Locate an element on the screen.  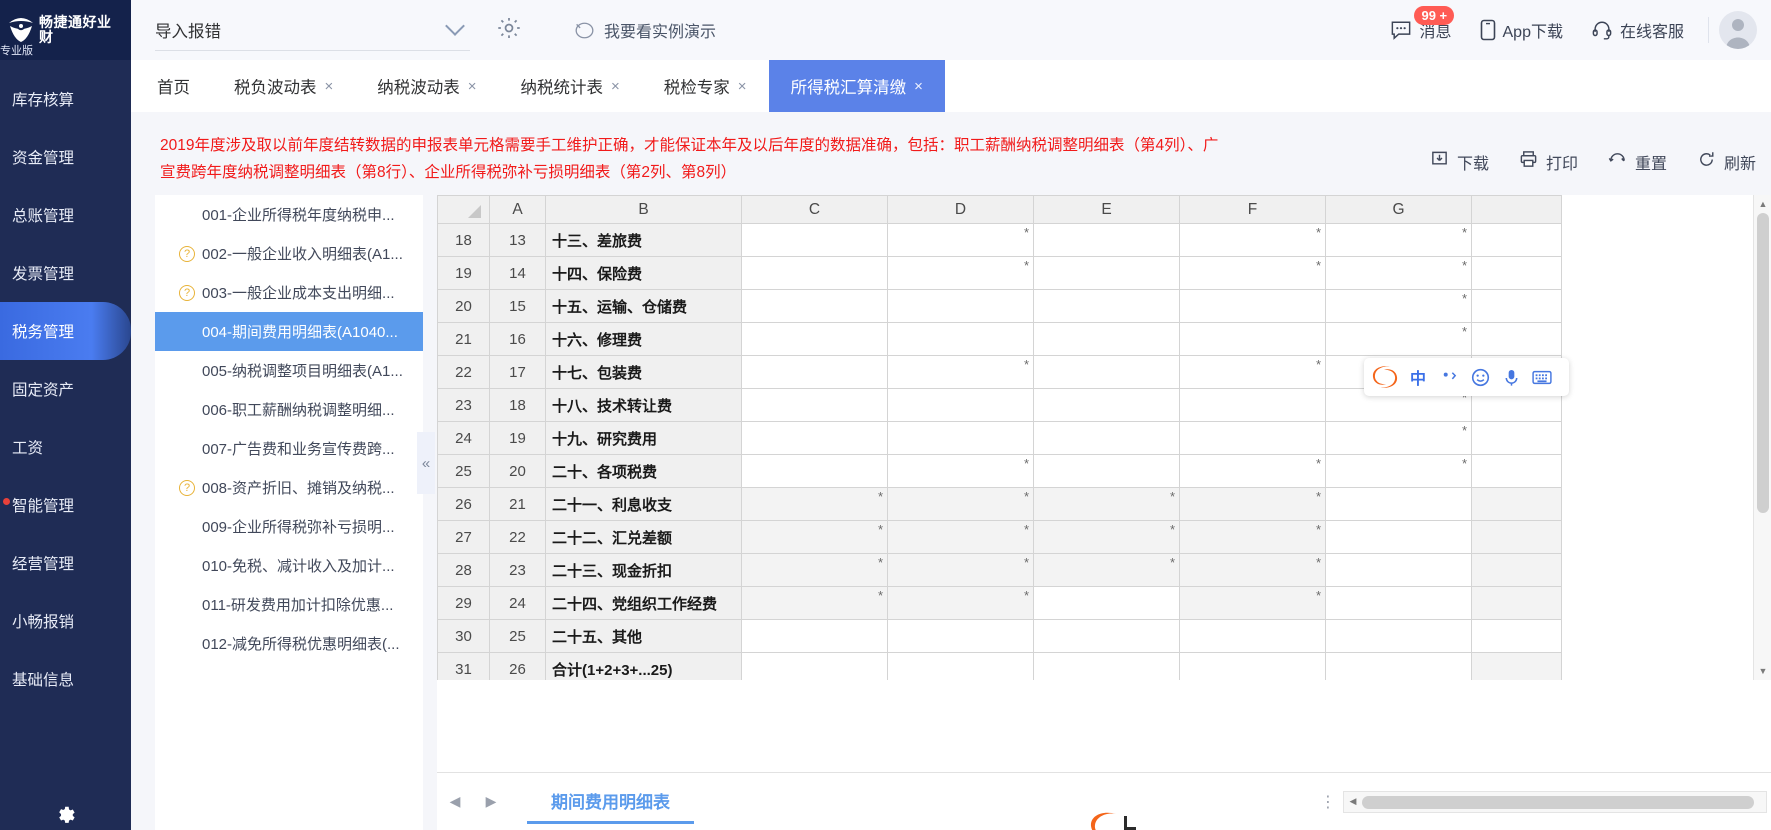
tab-0: 首页 is located at coordinates (171, 86).